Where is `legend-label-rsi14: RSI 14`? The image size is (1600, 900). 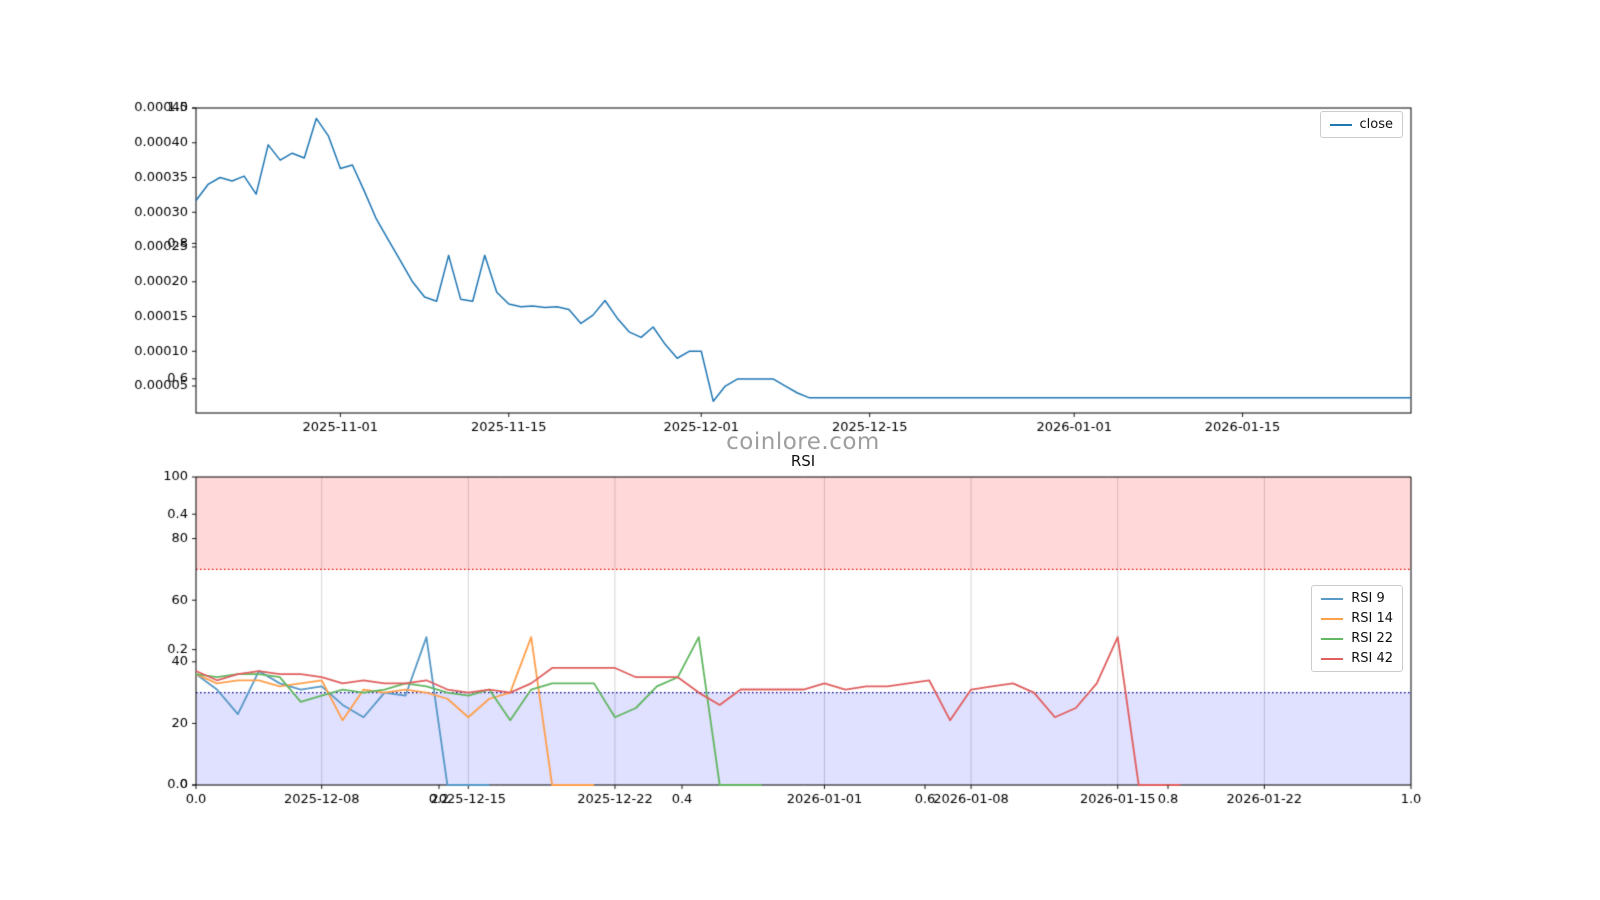 legend-label-rsi14: RSI 14 is located at coordinates (1372, 618).